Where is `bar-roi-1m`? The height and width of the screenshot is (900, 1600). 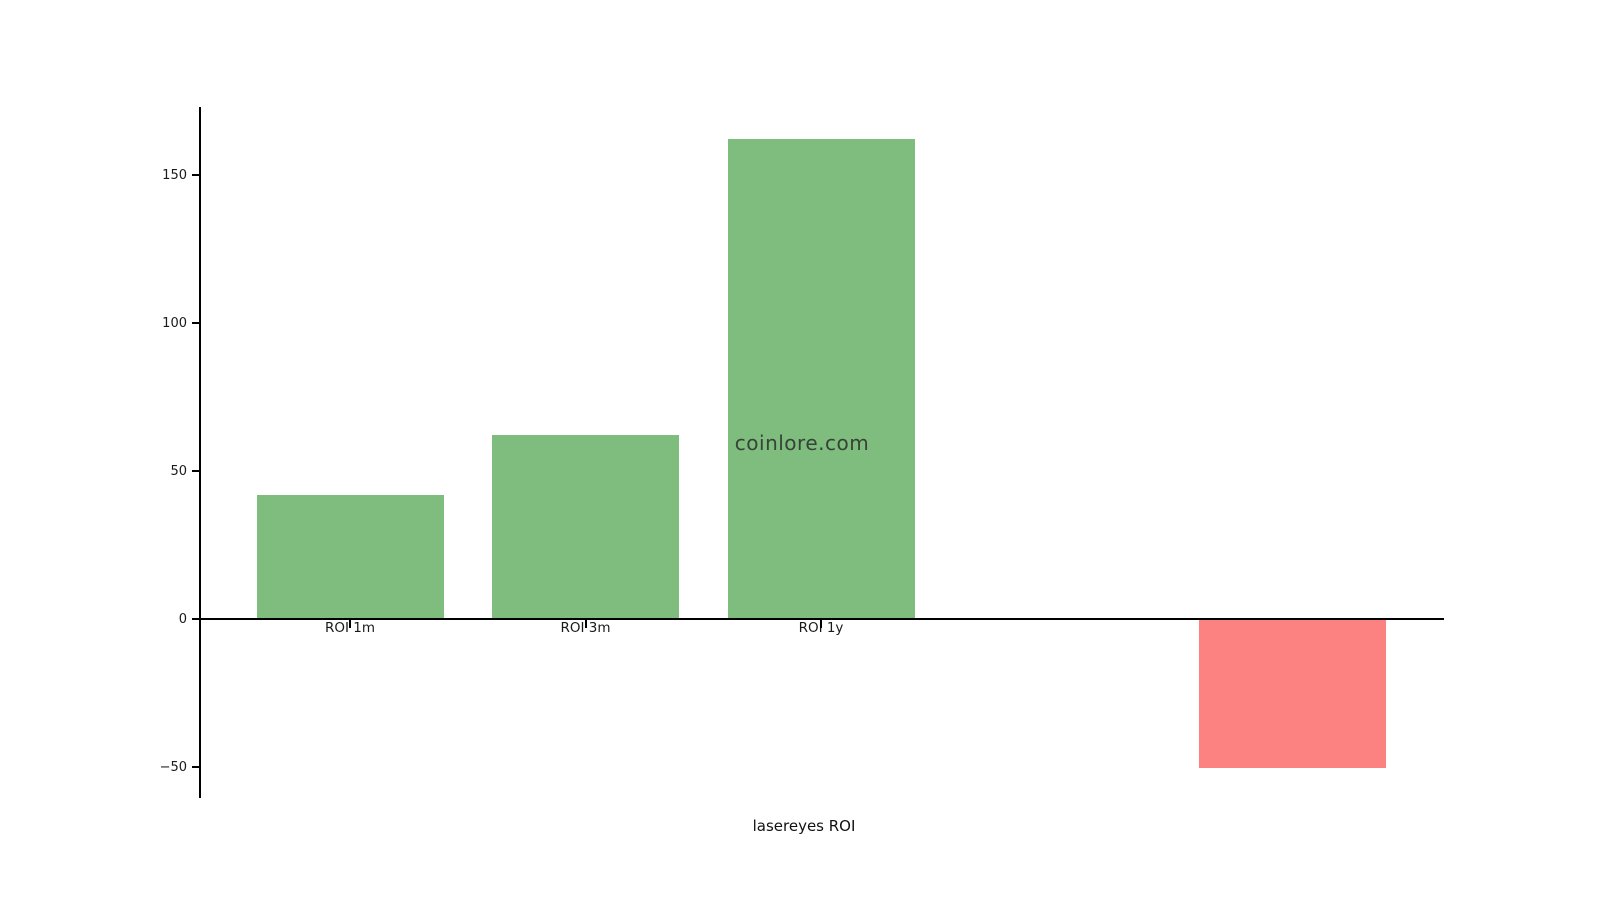 bar-roi-1m is located at coordinates (350, 556).